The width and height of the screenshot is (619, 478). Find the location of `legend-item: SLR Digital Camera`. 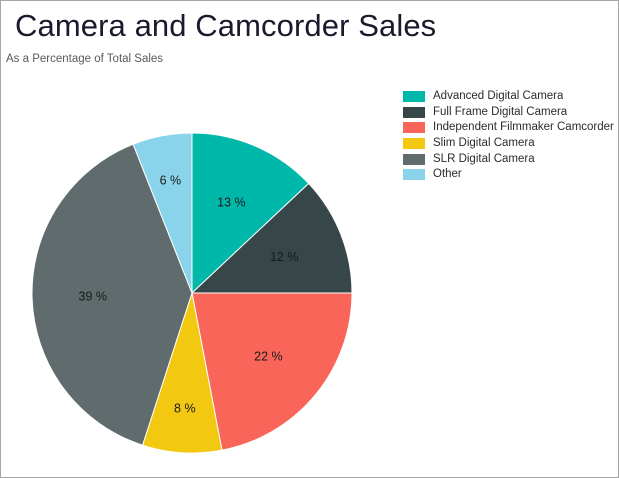

legend-item: SLR Digital Camera is located at coordinates (509, 159).